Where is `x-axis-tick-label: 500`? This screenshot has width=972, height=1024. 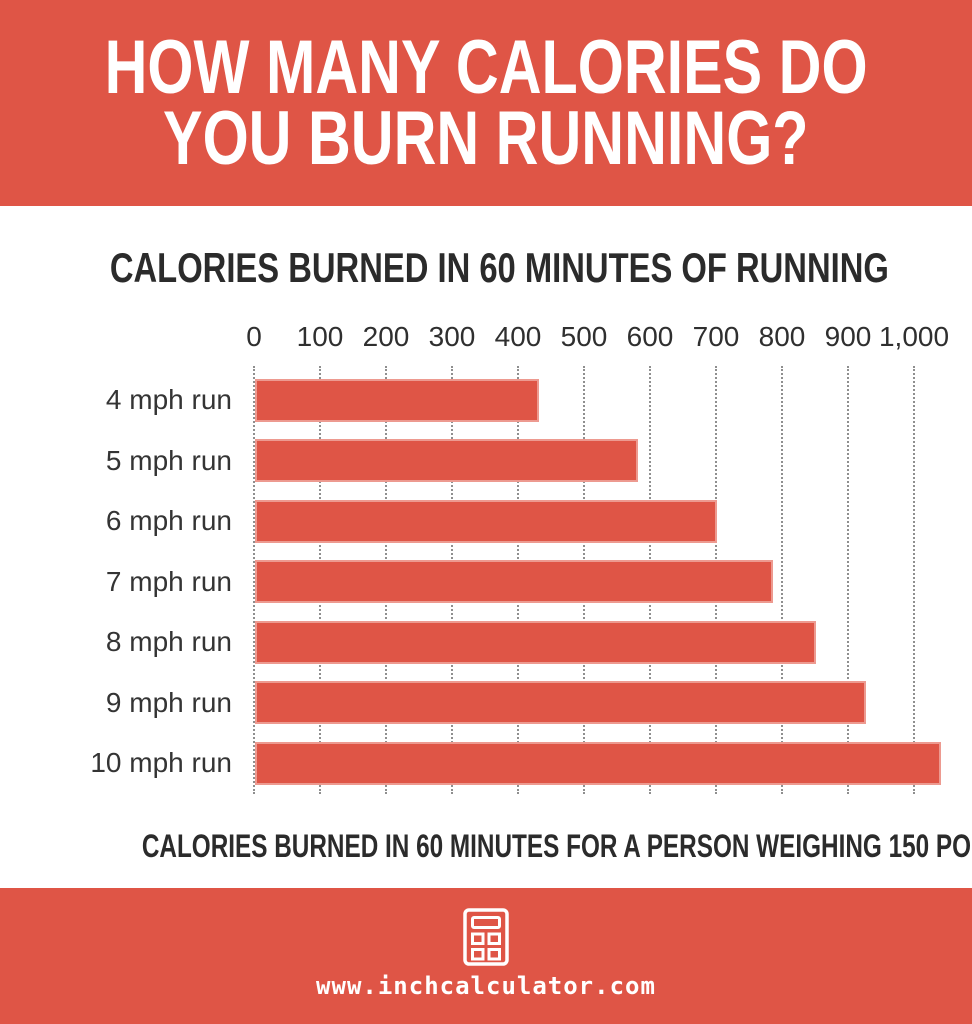 x-axis-tick-label: 500 is located at coordinates (584, 336).